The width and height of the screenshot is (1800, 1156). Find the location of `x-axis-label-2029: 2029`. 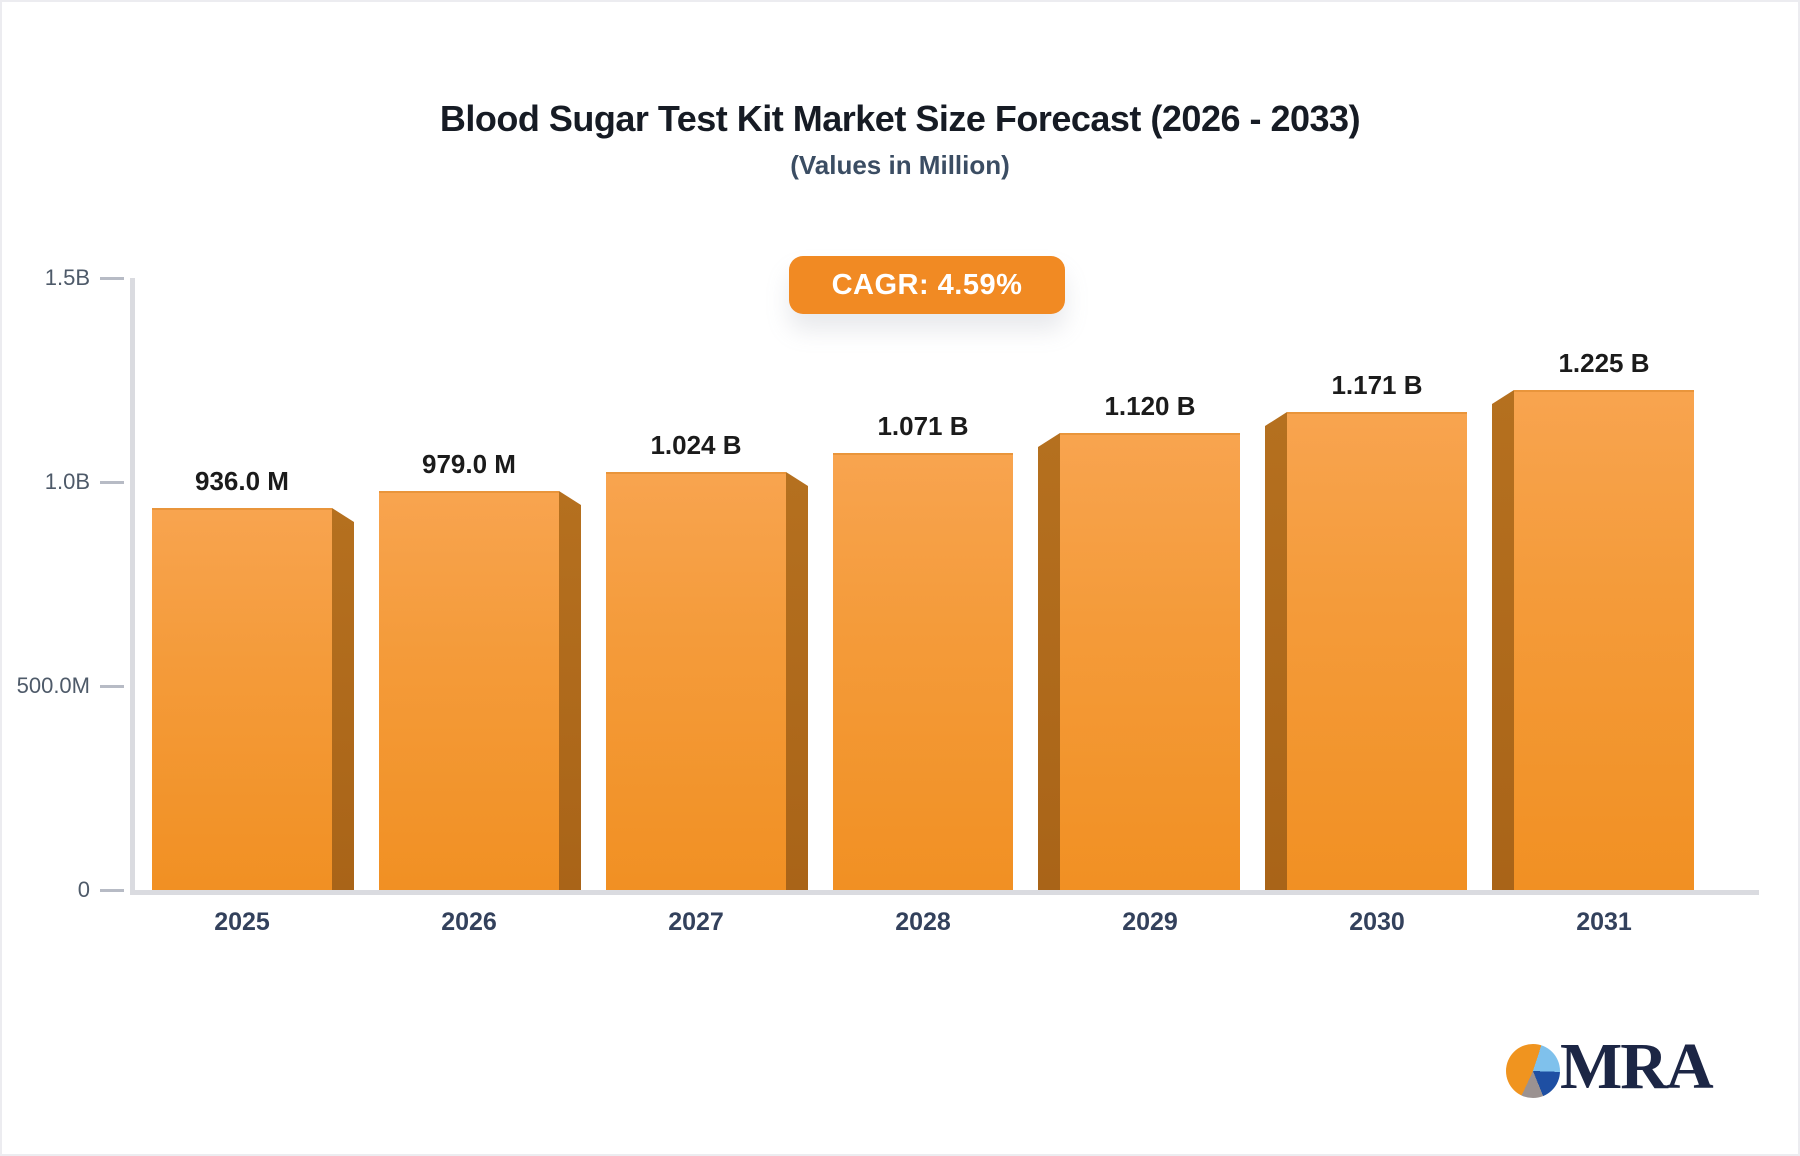

x-axis-label-2029: 2029 is located at coordinates (1150, 922).